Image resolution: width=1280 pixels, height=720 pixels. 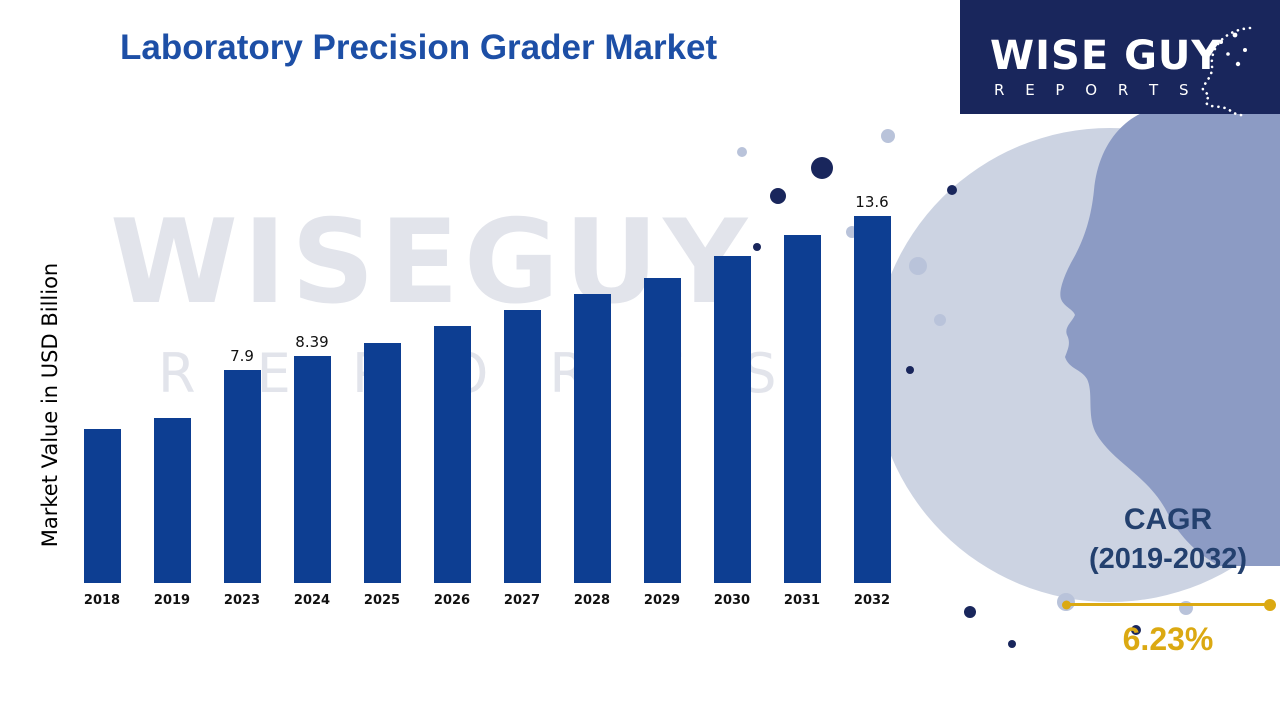 I want to click on cagr-range: (2019-2032), so click(x=1168, y=559).